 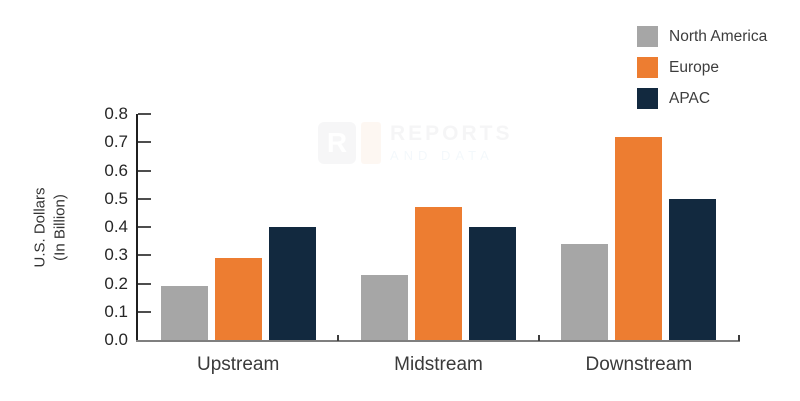 What do you see at coordinates (116, 311) in the screenshot?
I see `y-axis-tick-label: 0.1` at bounding box center [116, 311].